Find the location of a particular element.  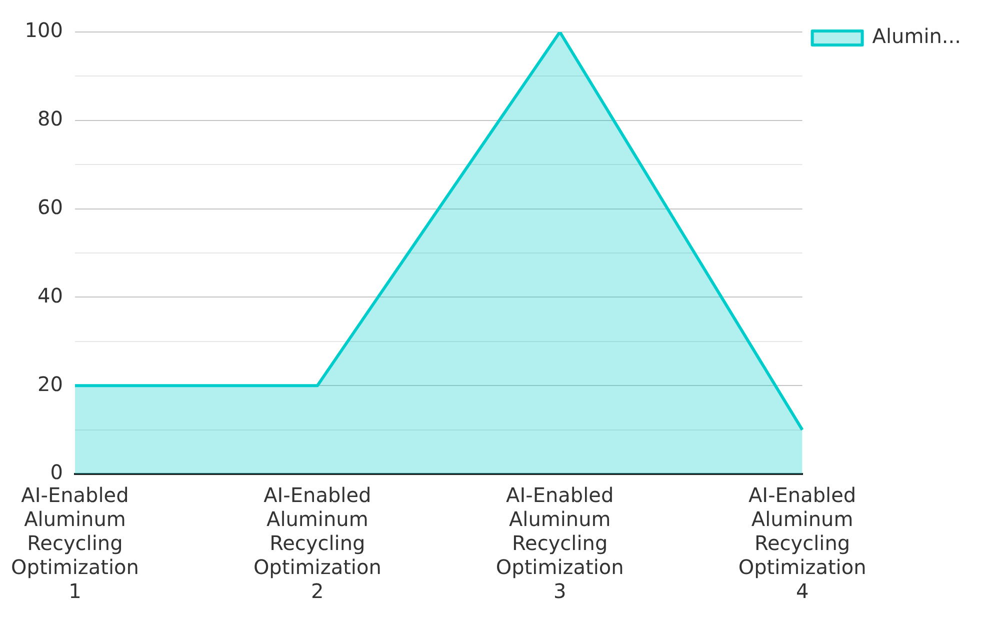

x-tick-label: AI-Enabled Aluminum Recycling Optimization 3 is located at coordinates (560, 543).